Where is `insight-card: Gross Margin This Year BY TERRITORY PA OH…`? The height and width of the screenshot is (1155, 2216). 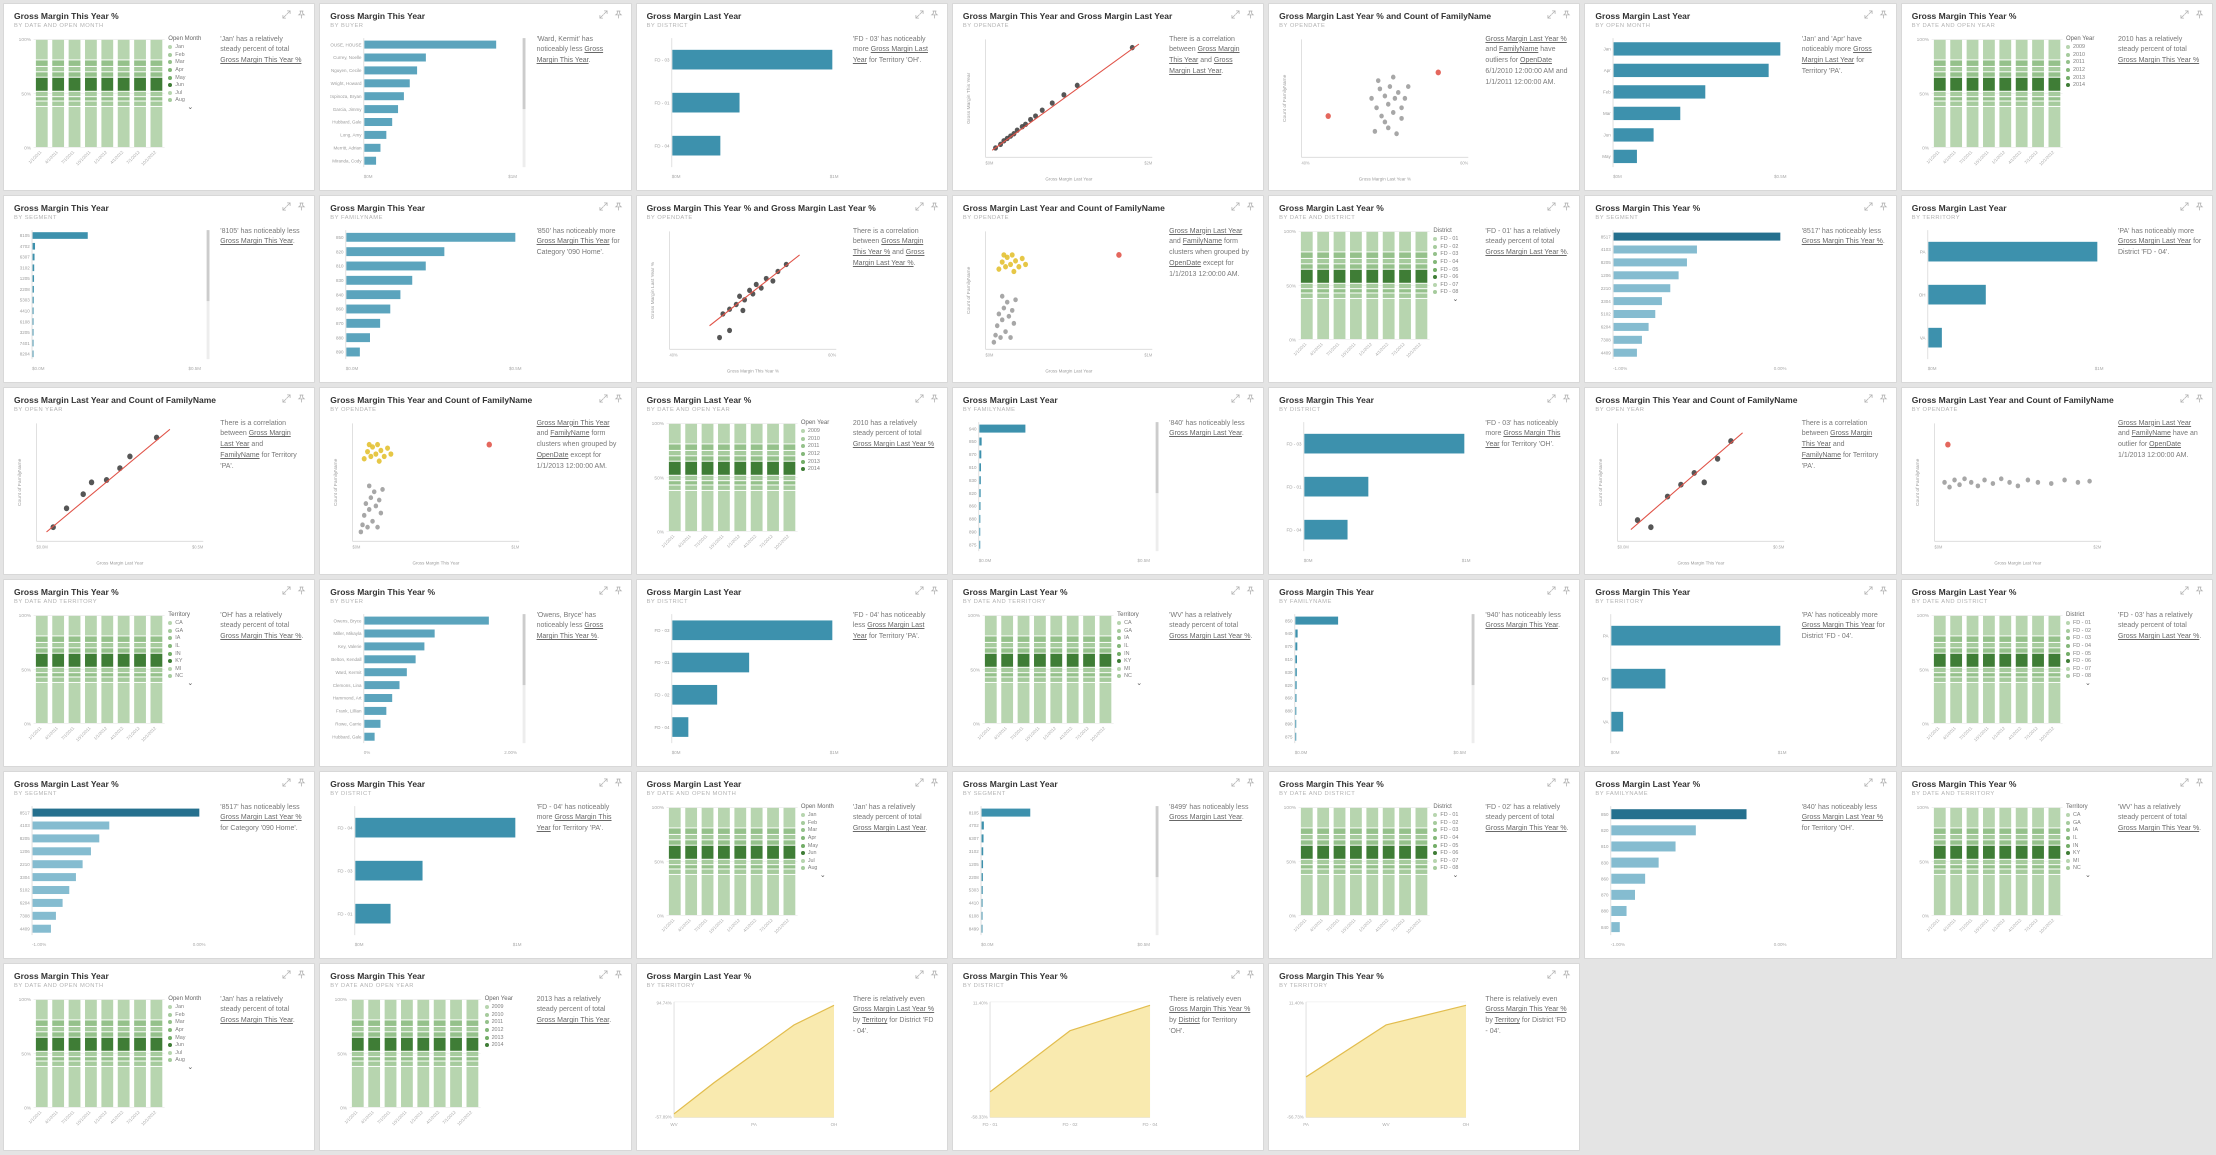
insight-card: Gross Margin This Year BY TERRITORY PA OH… is located at coordinates (1740, 673).